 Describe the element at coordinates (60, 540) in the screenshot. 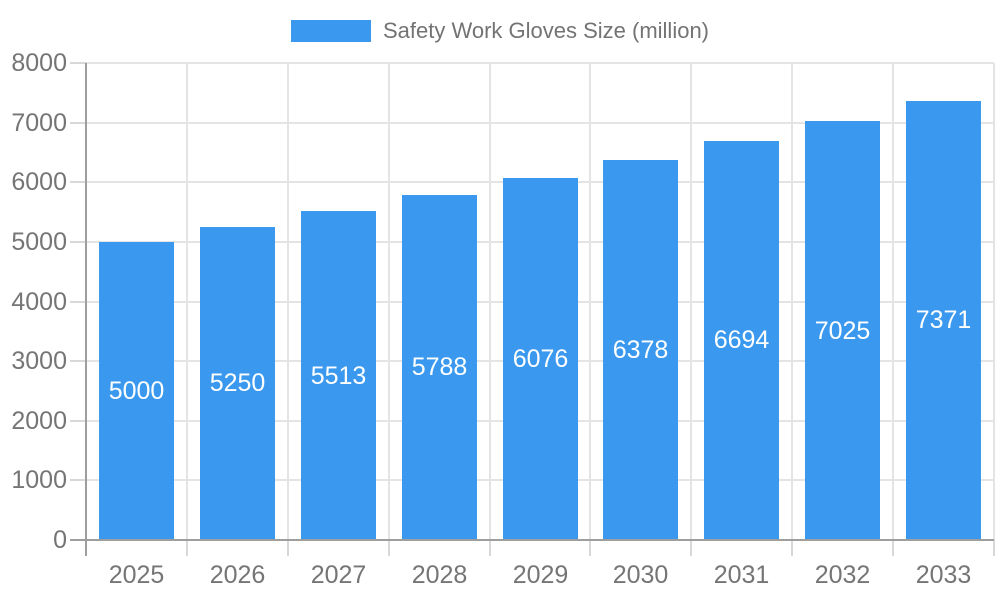

I see `y-axis-label: 0` at that location.